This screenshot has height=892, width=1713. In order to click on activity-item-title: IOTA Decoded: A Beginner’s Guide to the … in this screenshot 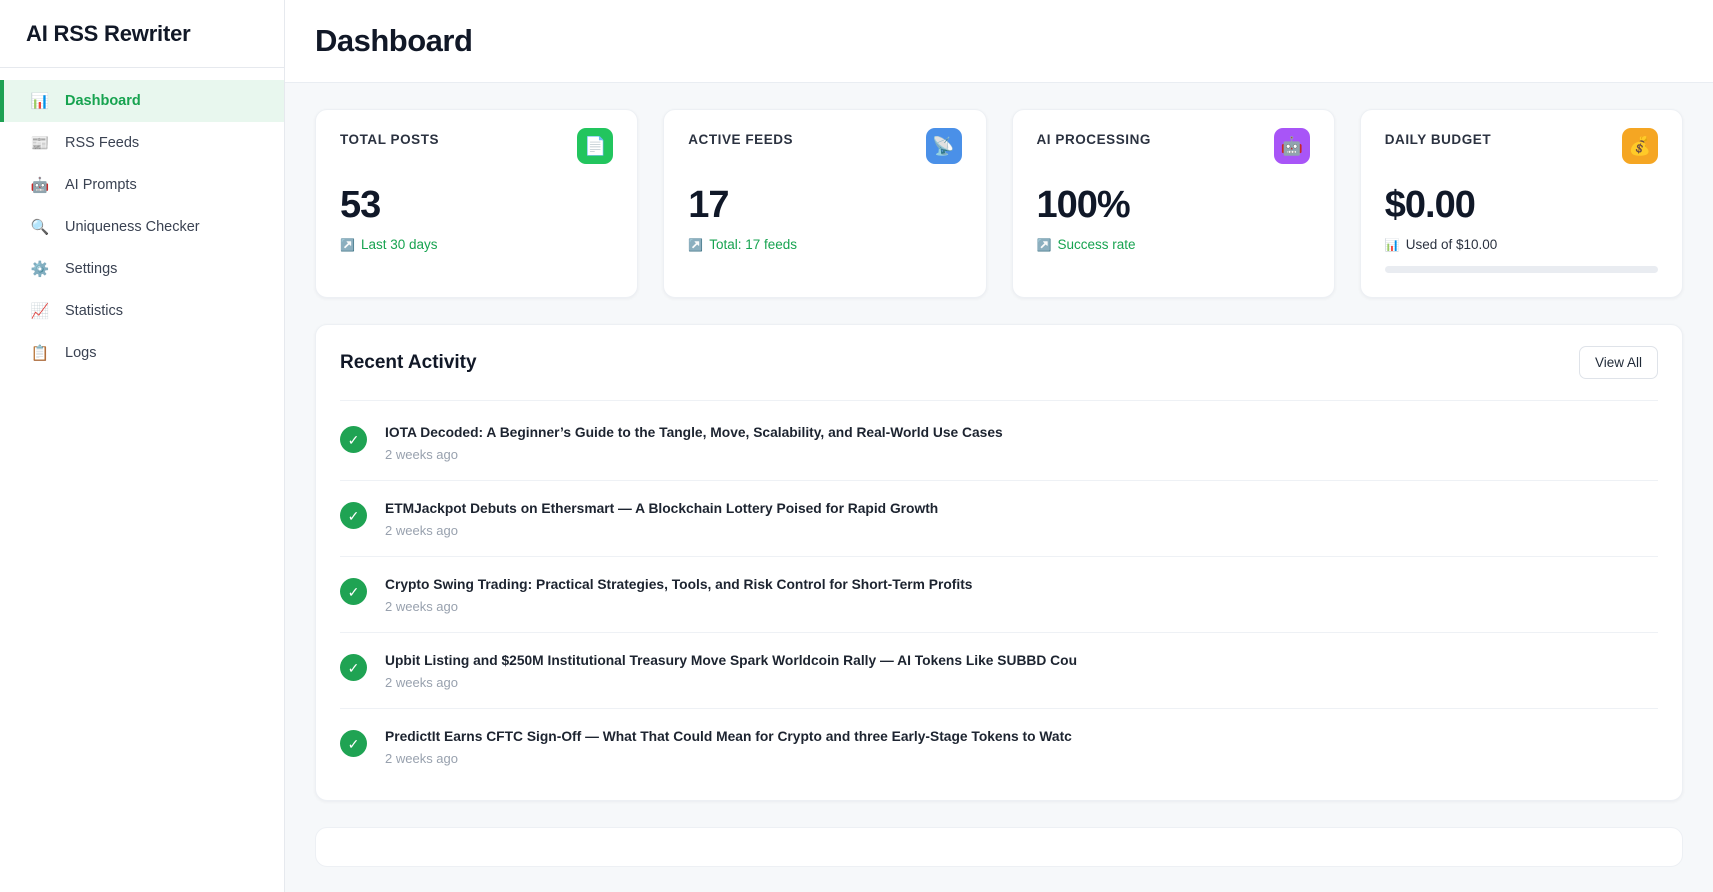, I will do `click(694, 432)`.